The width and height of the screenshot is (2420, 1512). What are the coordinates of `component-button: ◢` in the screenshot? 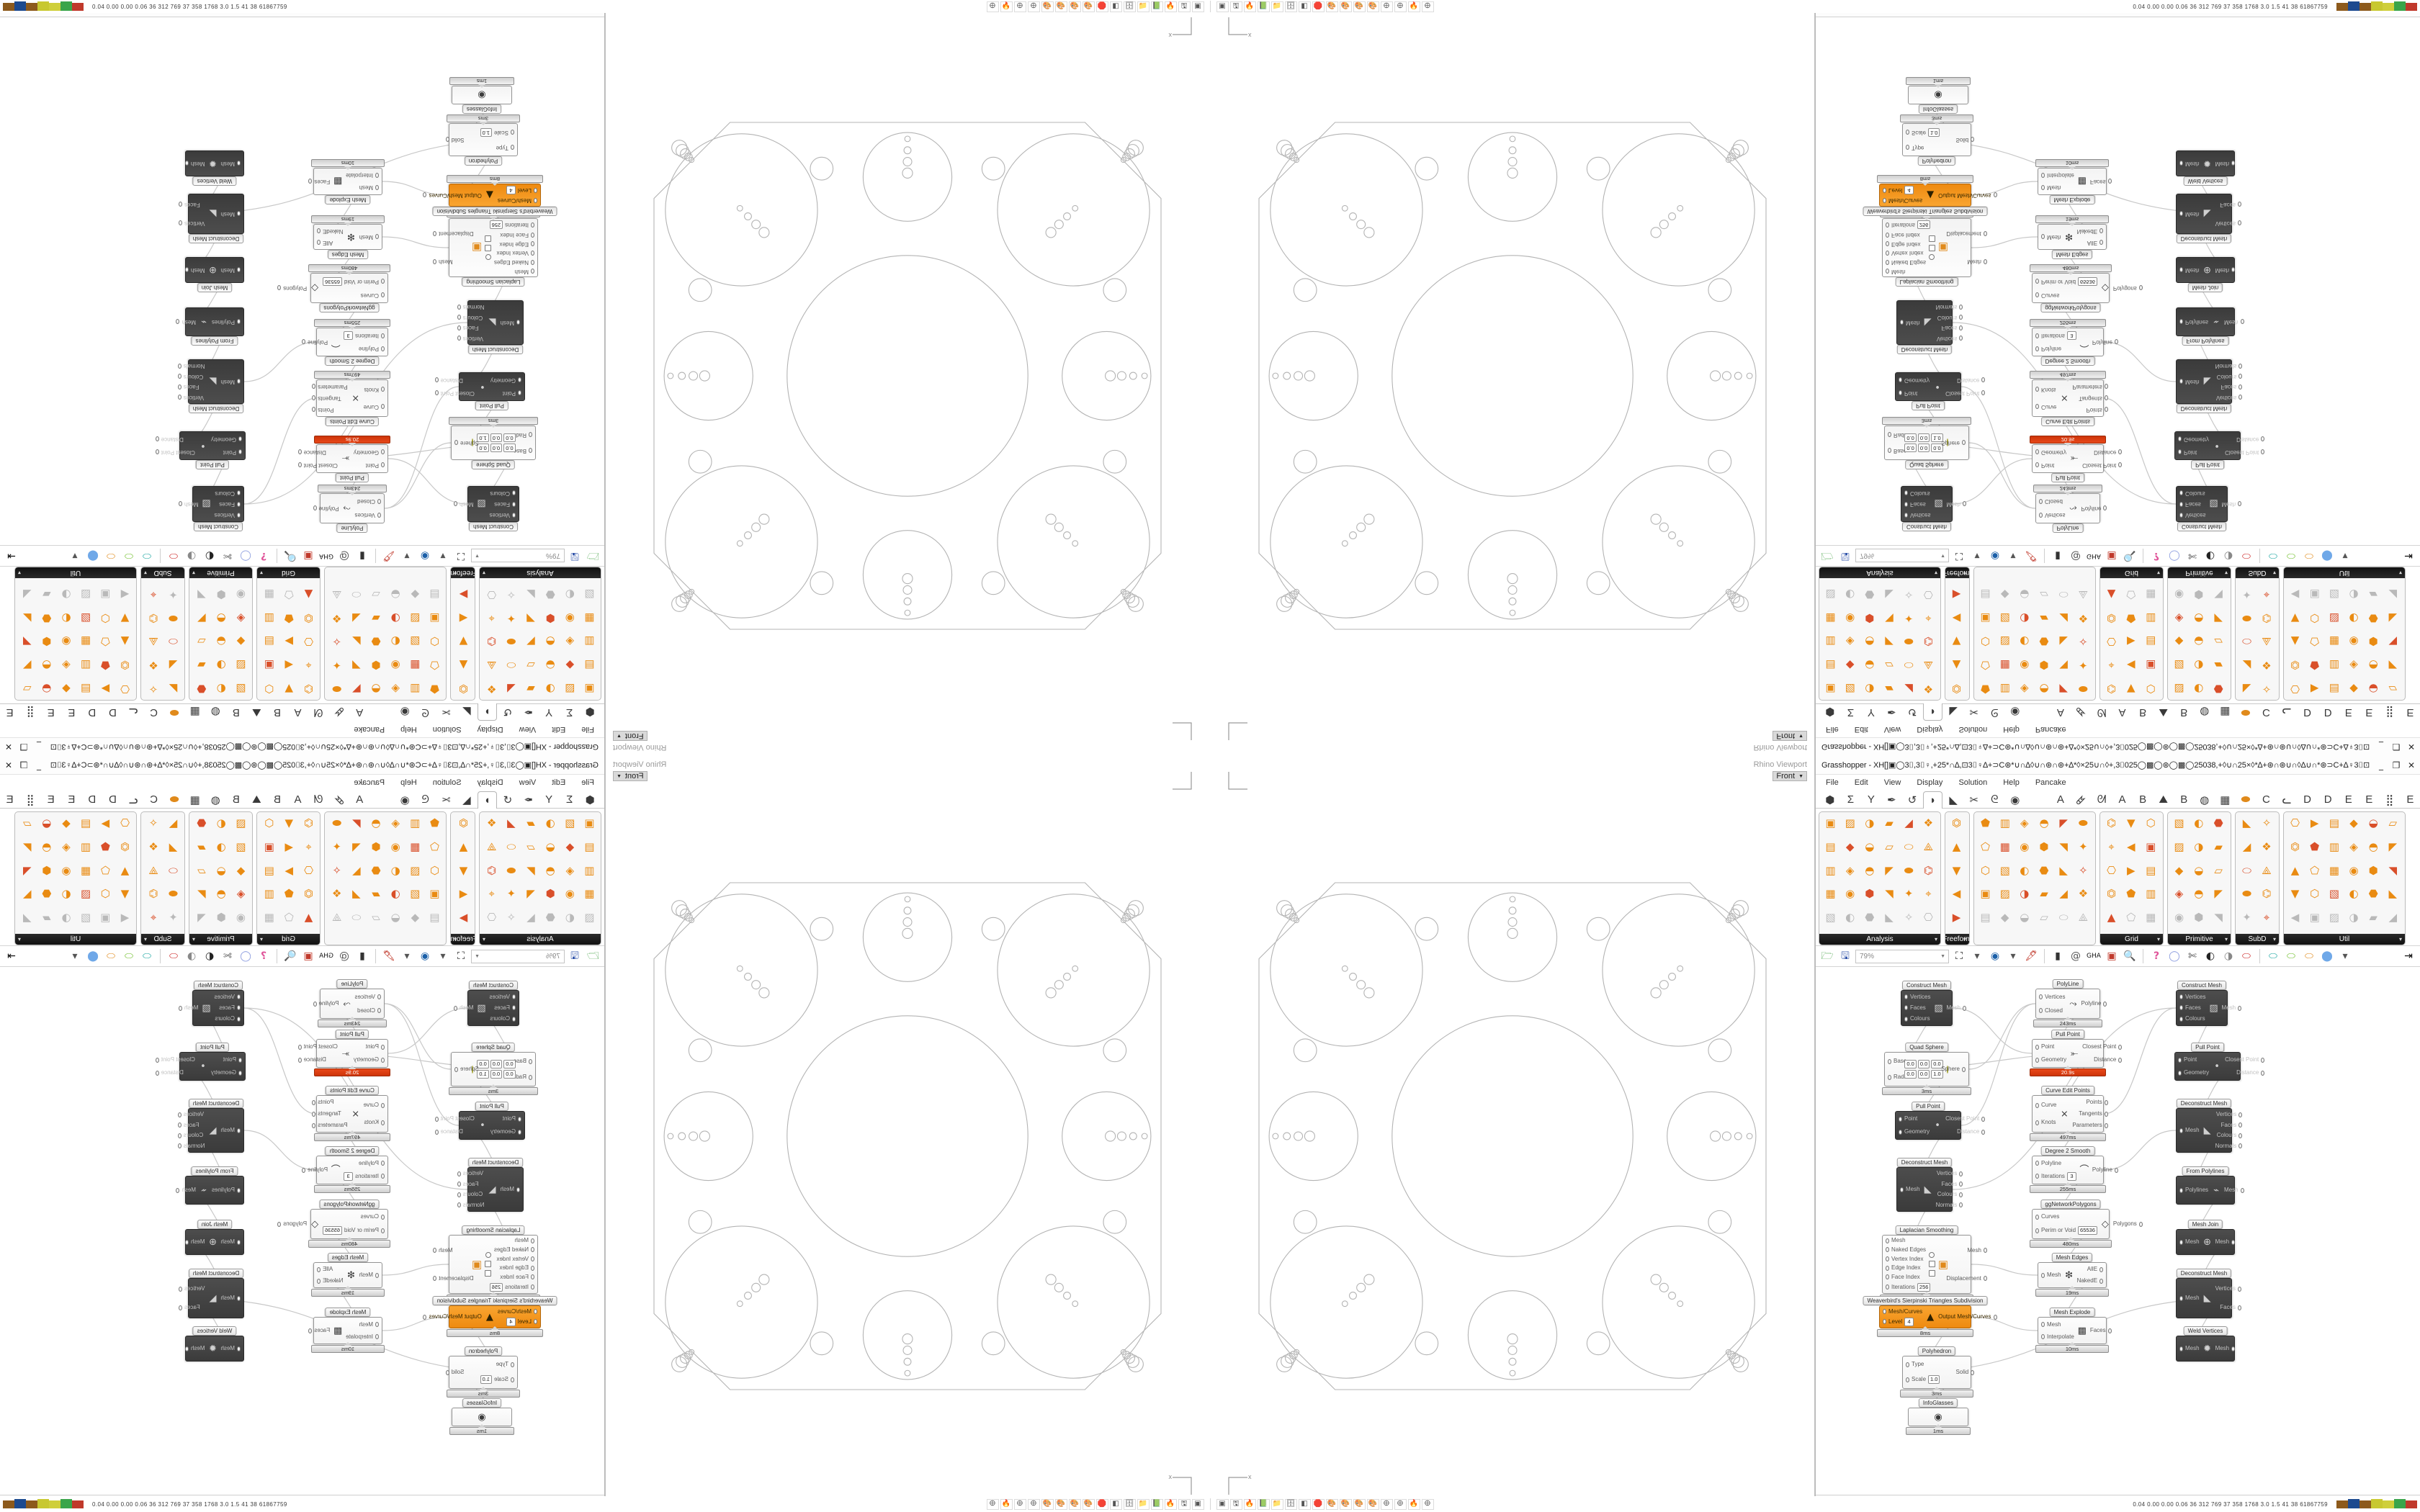 It's located at (27, 594).